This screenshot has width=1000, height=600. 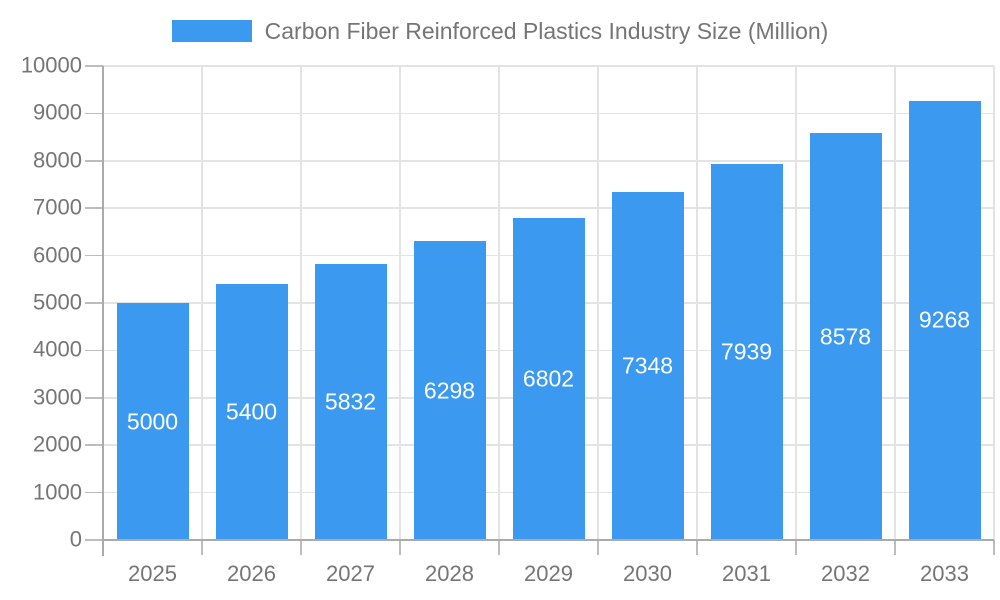 What do you see at coordinates (548, 573) in the screenshot?
I see `x-tick-label: 2029` at bounding box center [548, 573].